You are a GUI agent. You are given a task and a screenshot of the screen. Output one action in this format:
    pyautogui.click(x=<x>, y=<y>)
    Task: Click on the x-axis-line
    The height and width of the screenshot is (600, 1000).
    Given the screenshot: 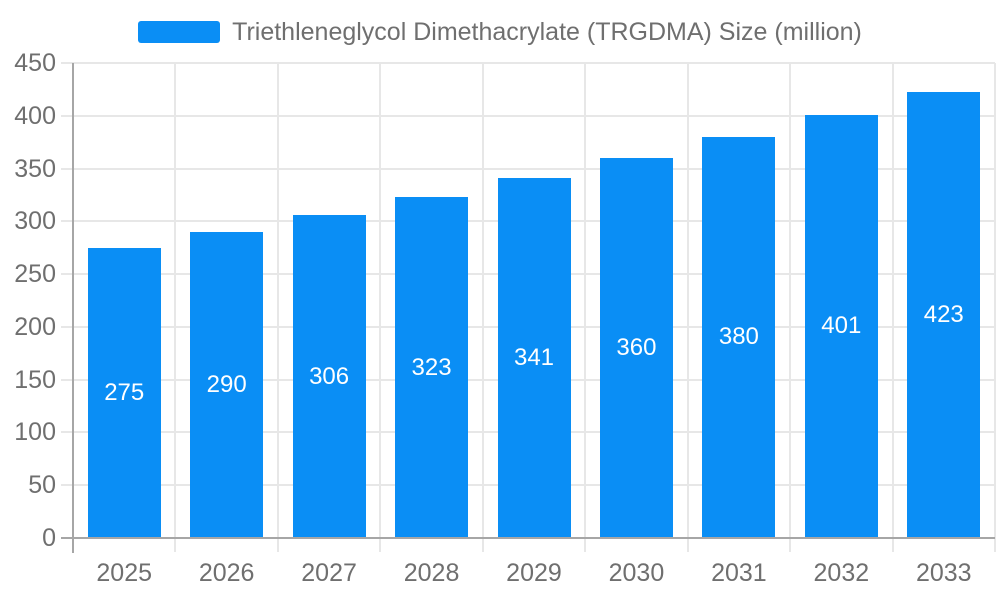 What is the action you would take?
    pyautogui.click(x=528, y=538)
    